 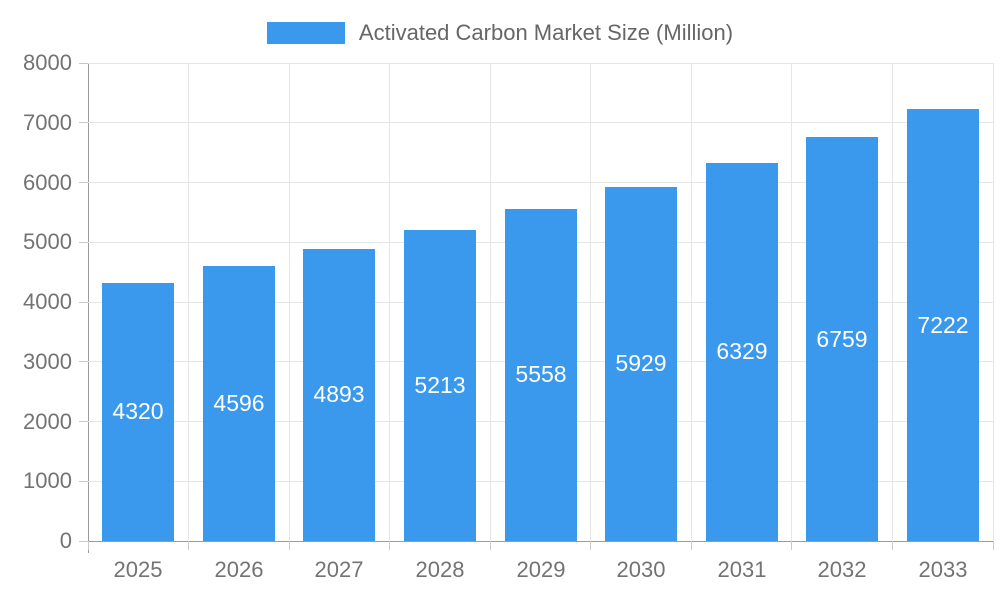 I want to click on y-axis-line, so click(x=88, y=308).